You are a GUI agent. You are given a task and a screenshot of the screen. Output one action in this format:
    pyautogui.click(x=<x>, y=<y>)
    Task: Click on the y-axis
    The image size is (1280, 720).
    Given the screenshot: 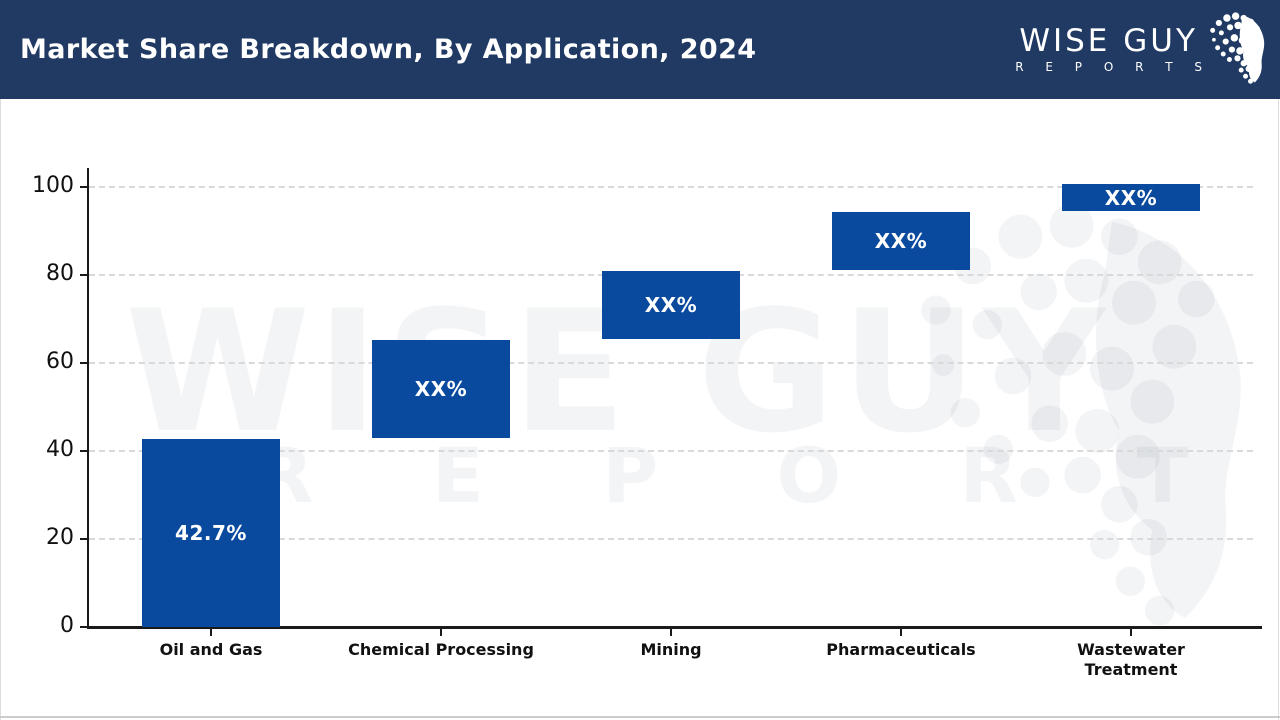 What is the action you would take?
    pyautogui.click(x=88, y=398)
    